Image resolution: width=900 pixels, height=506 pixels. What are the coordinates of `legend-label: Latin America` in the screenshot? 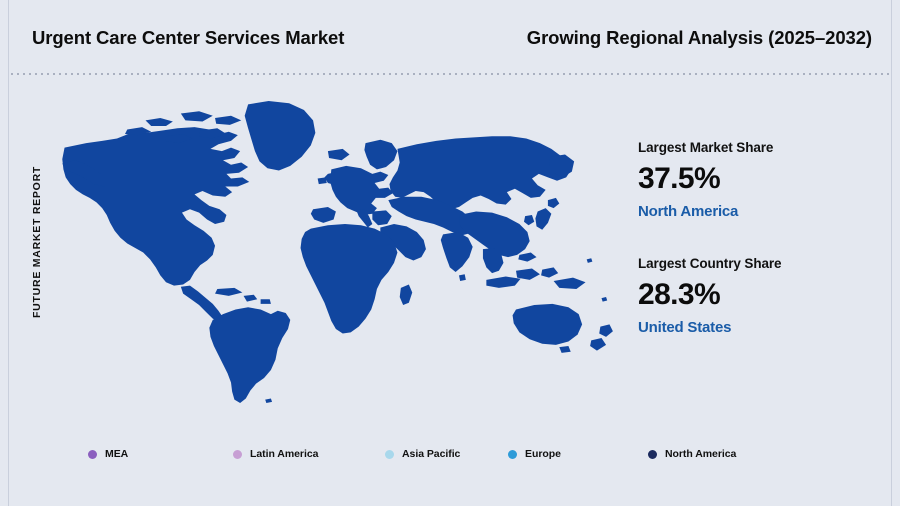 It's located at (284, 454).